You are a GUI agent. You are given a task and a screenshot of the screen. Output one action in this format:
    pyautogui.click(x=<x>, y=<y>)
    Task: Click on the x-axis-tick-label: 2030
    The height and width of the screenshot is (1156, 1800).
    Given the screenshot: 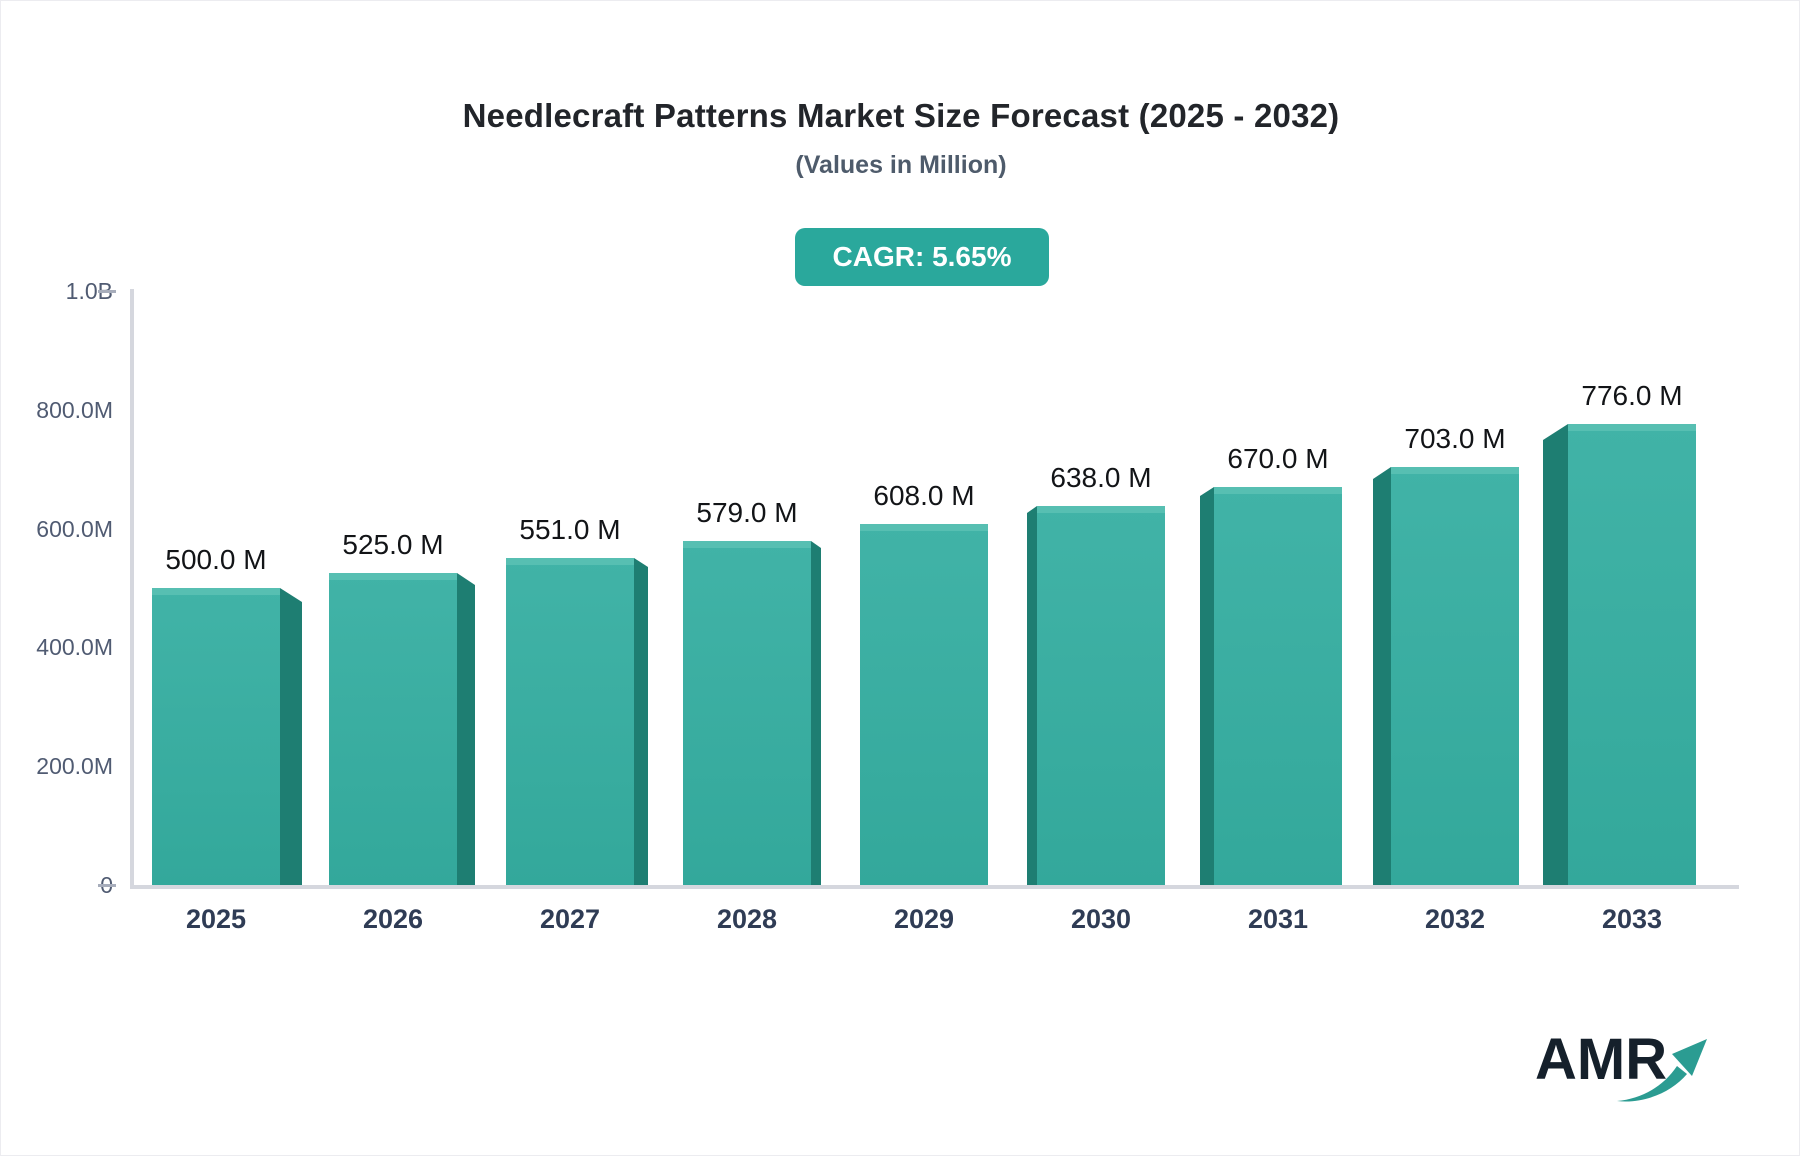 What is the action you would take?
    pyautogui.click(x=1101, y=919)
    